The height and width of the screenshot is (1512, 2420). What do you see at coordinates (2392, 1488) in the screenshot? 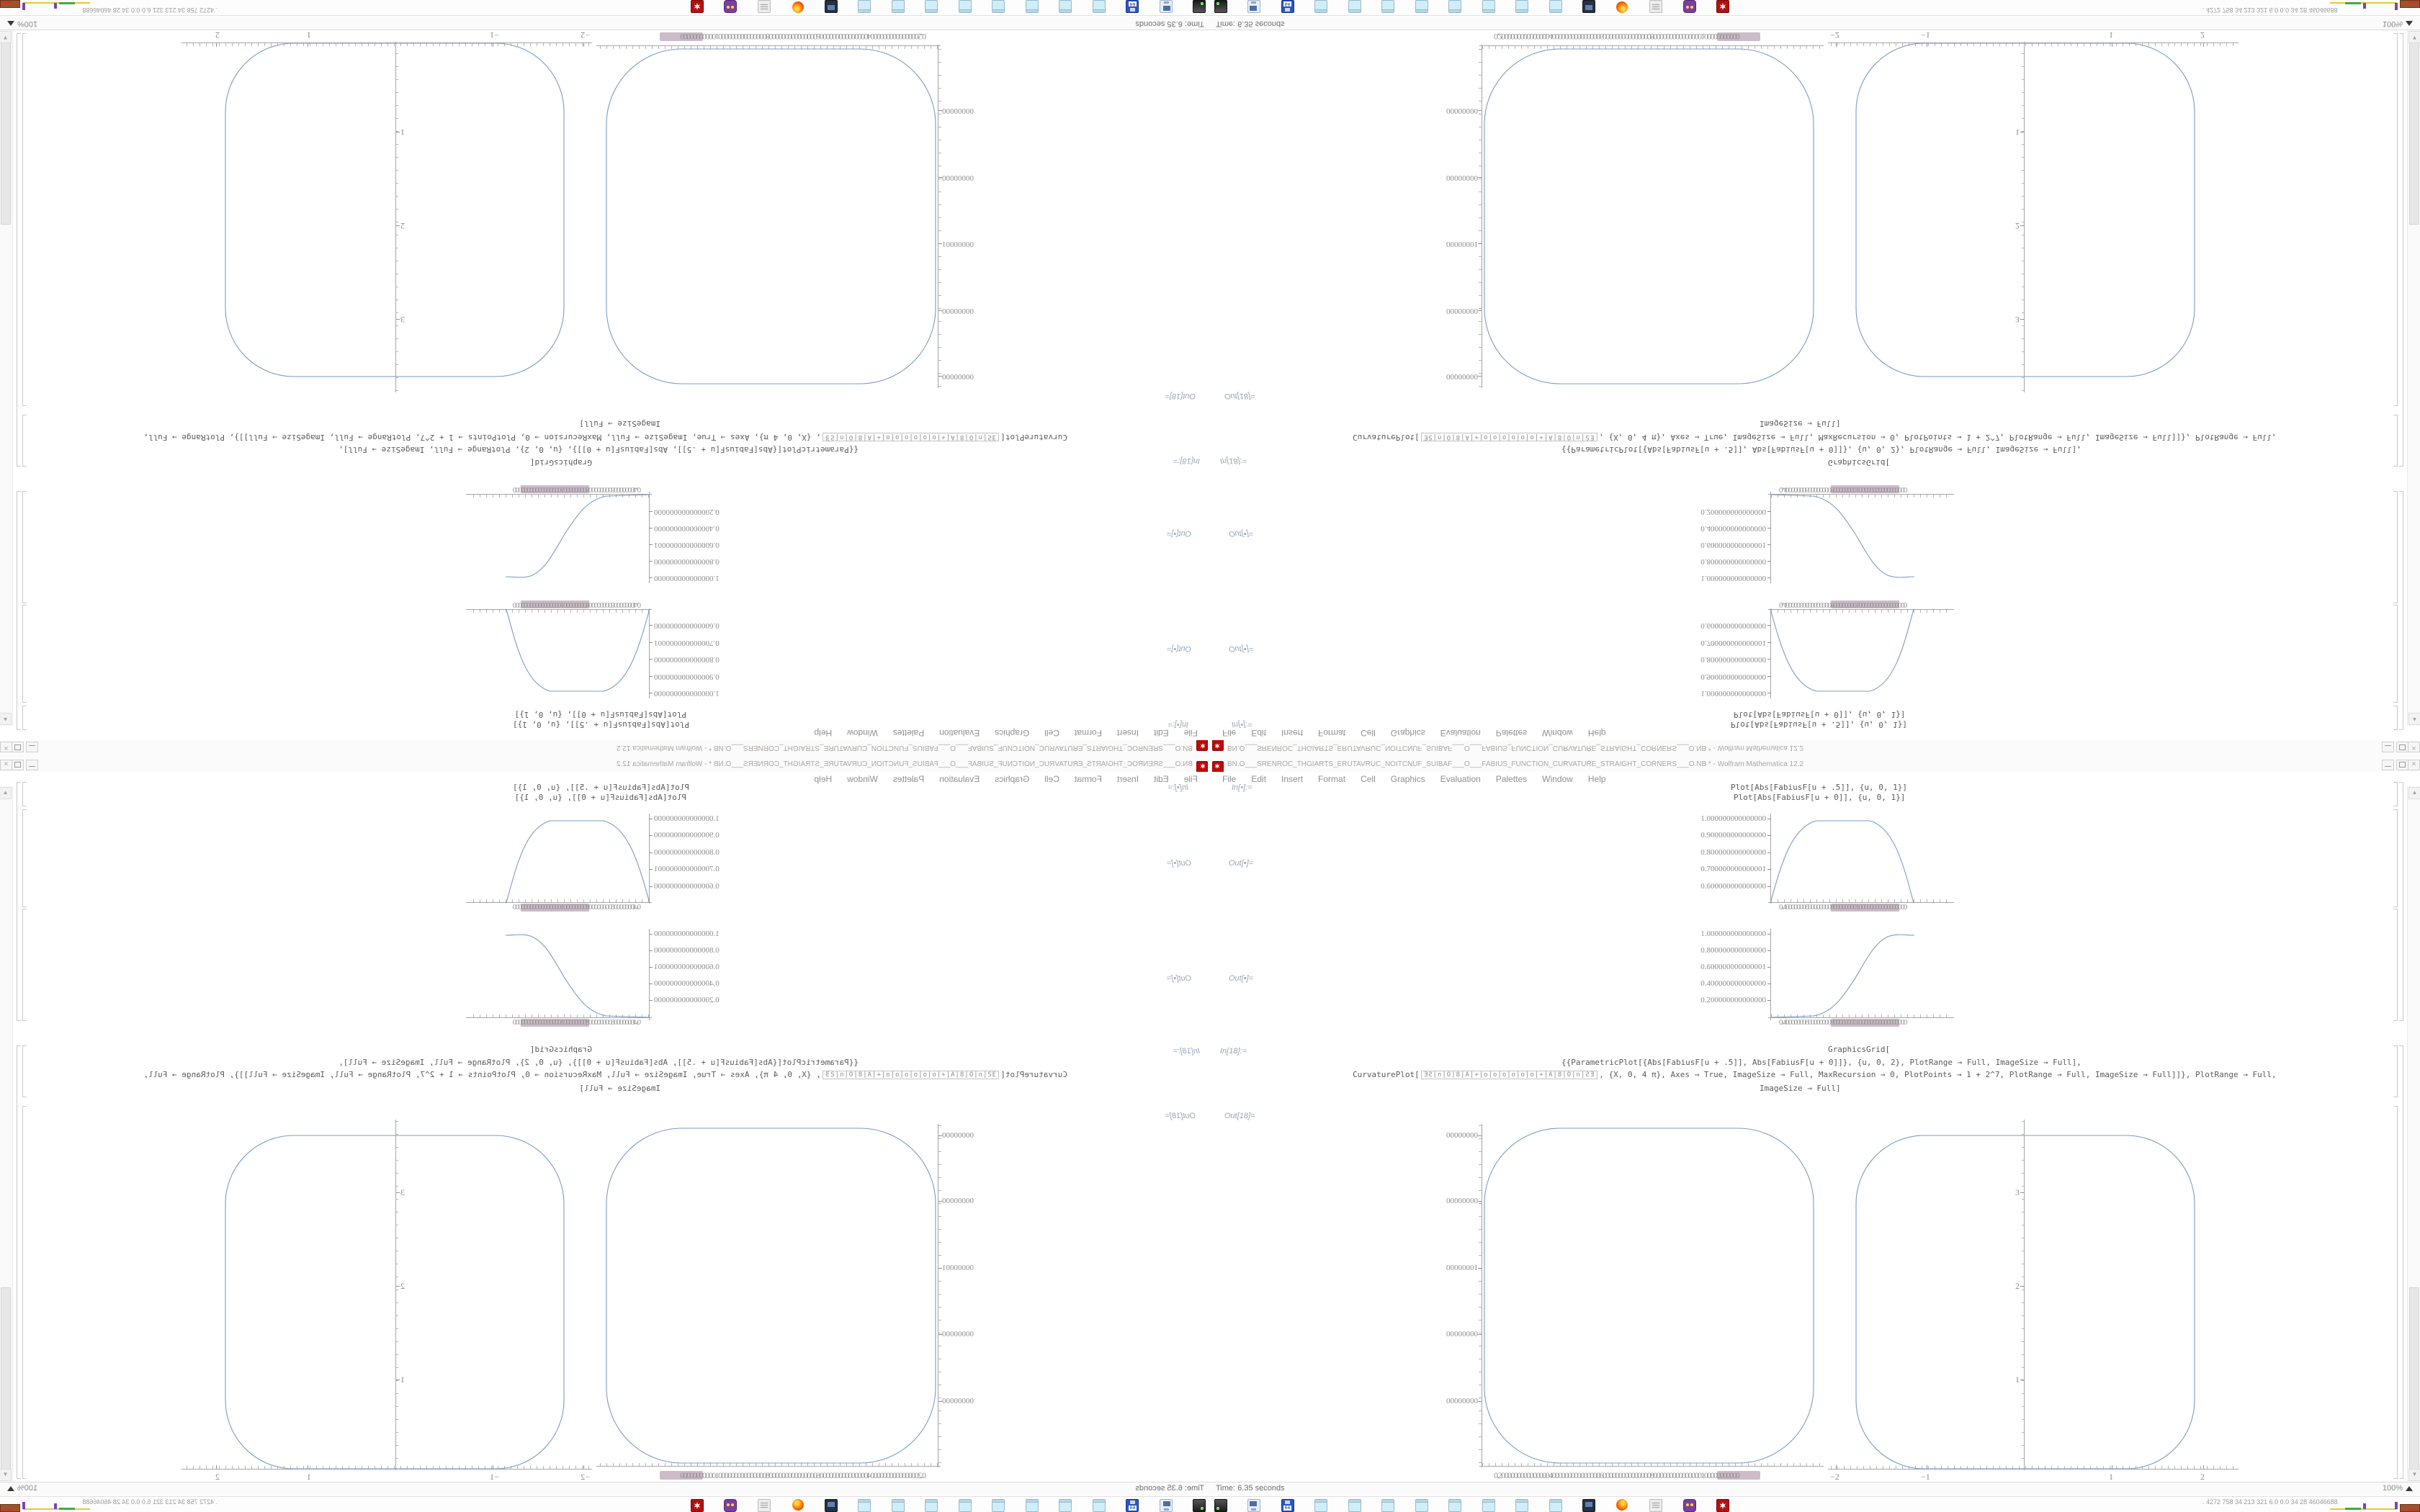
I see `magnification-level: 100%` at bounding box center [2392, 1488].